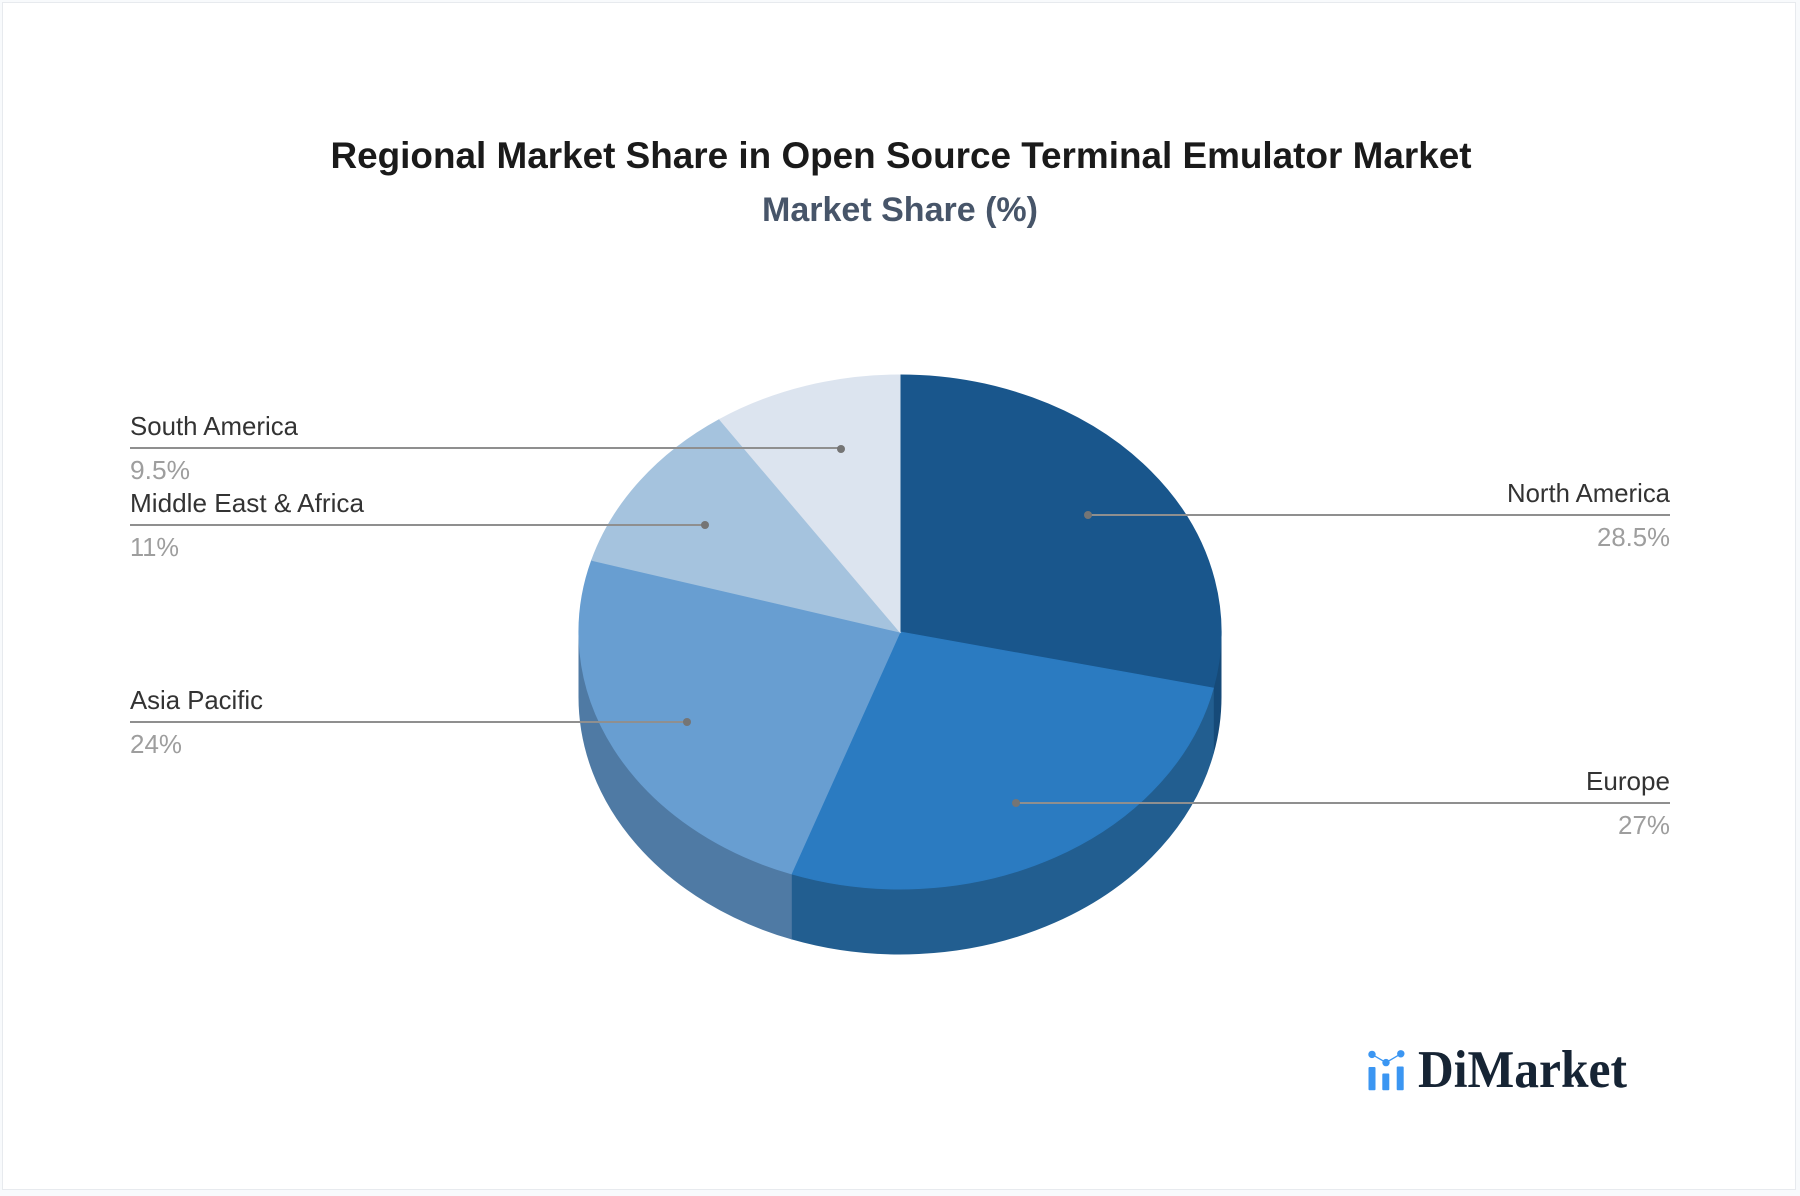  Describe the element at coordinates (247, 503) in the screenshot. I see `svg-text: Middle East & Africa` at that location.